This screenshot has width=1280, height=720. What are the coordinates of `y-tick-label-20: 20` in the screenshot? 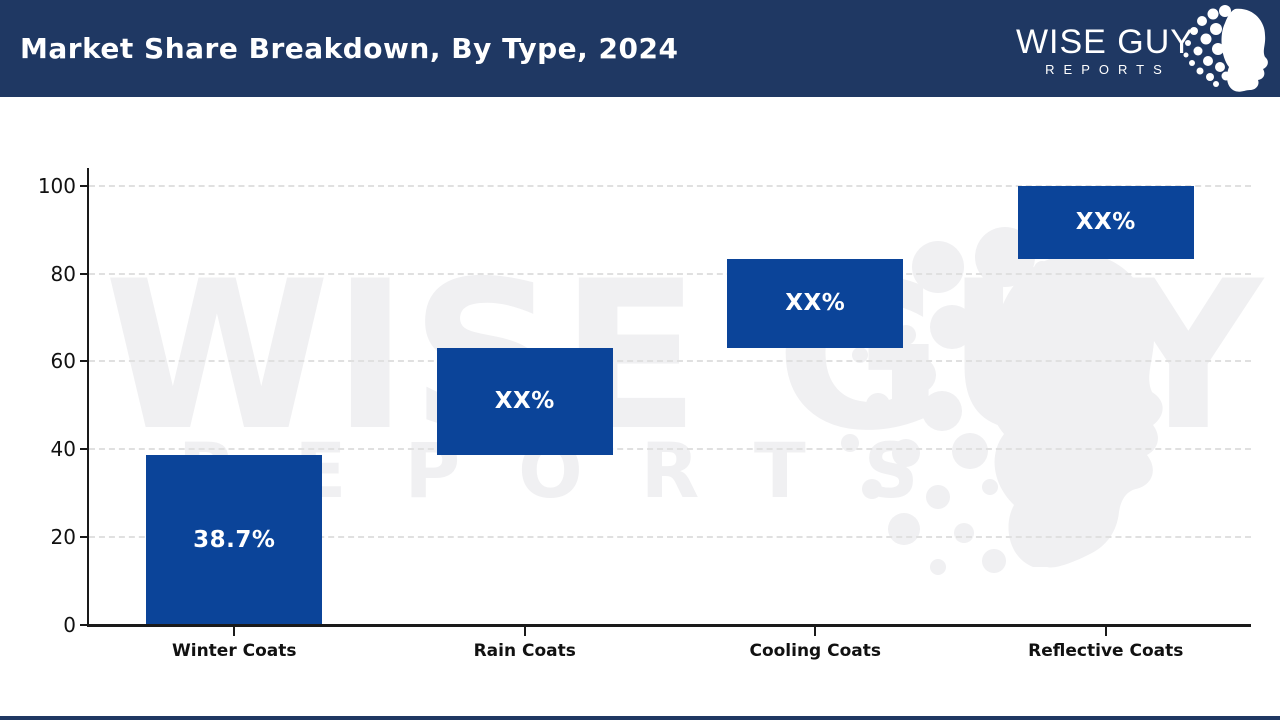 It's located at (63, 537).